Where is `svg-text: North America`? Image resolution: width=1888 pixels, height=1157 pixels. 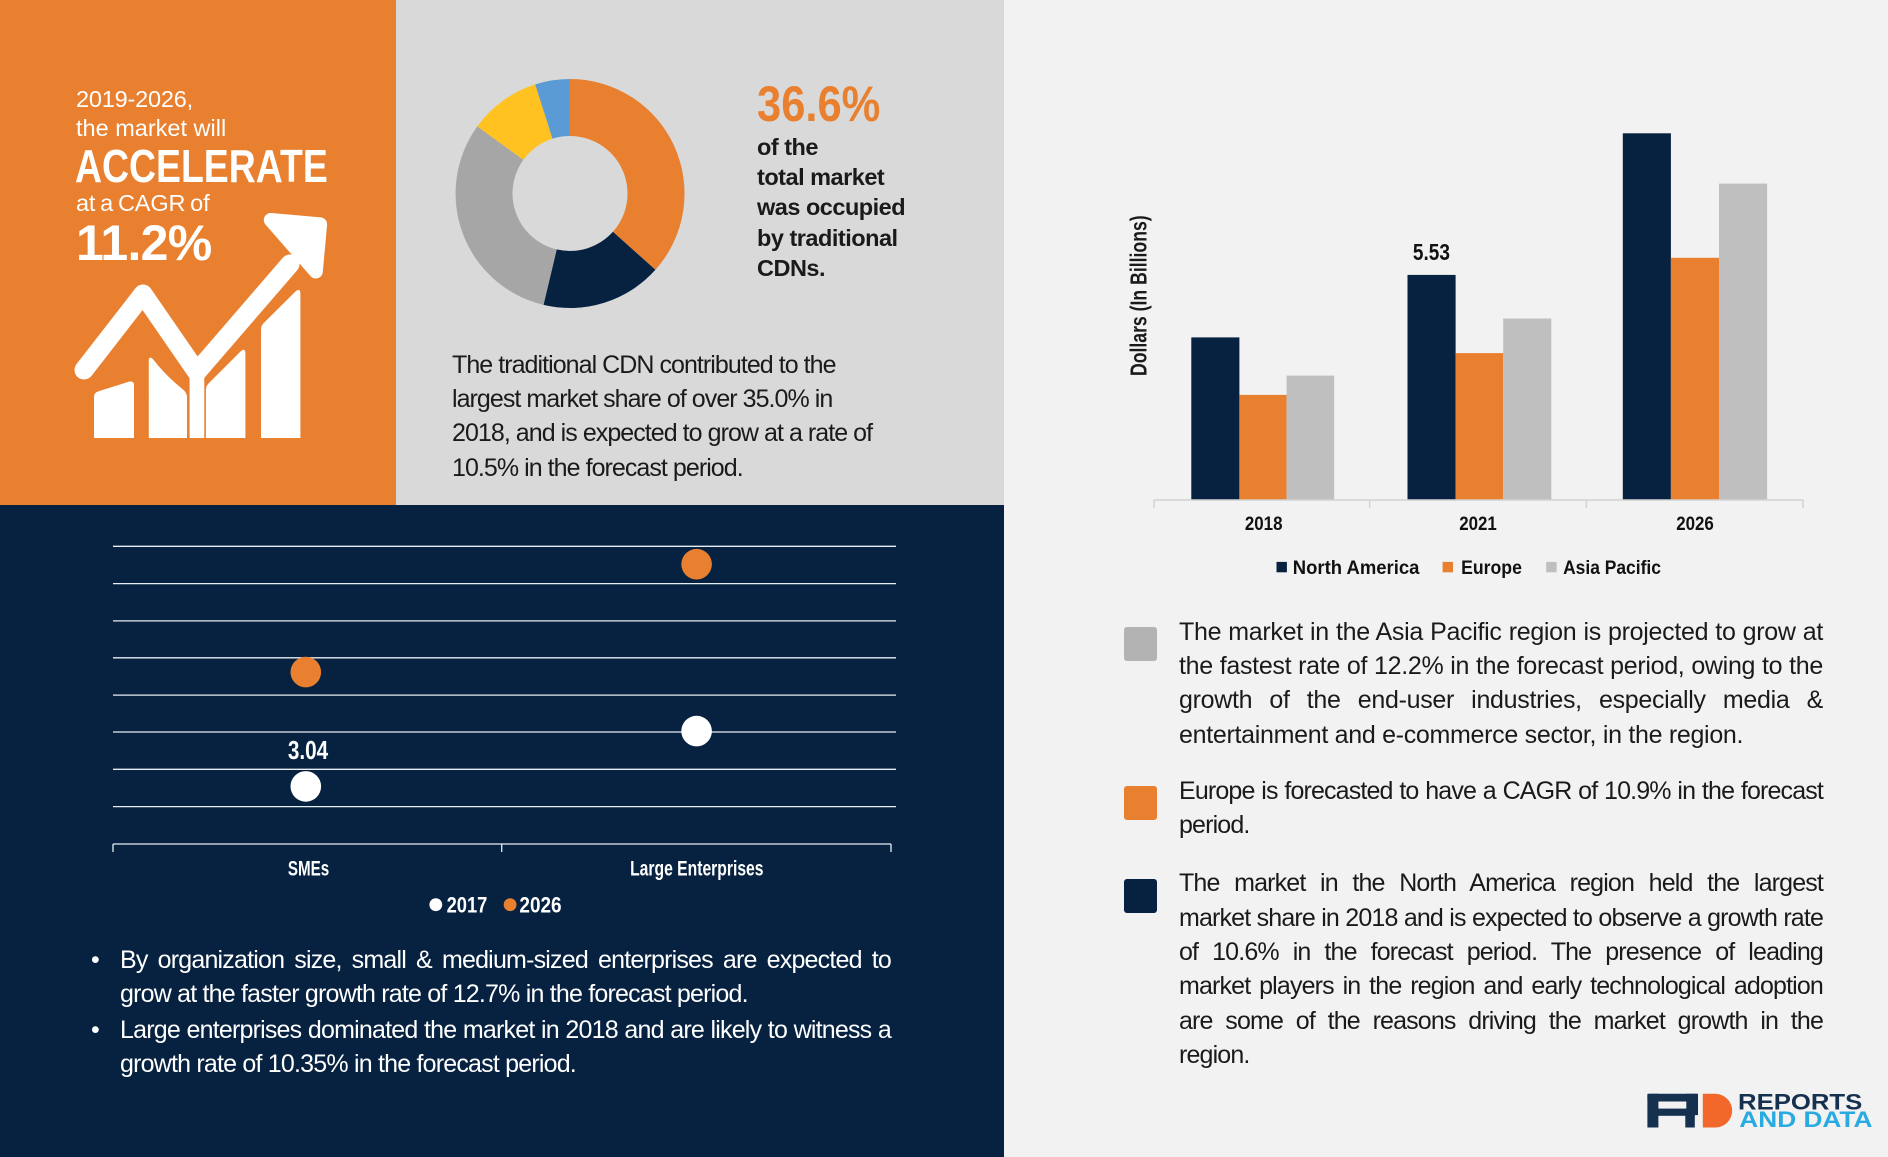
svg-text: North America is located at coordinates (1356, 568).